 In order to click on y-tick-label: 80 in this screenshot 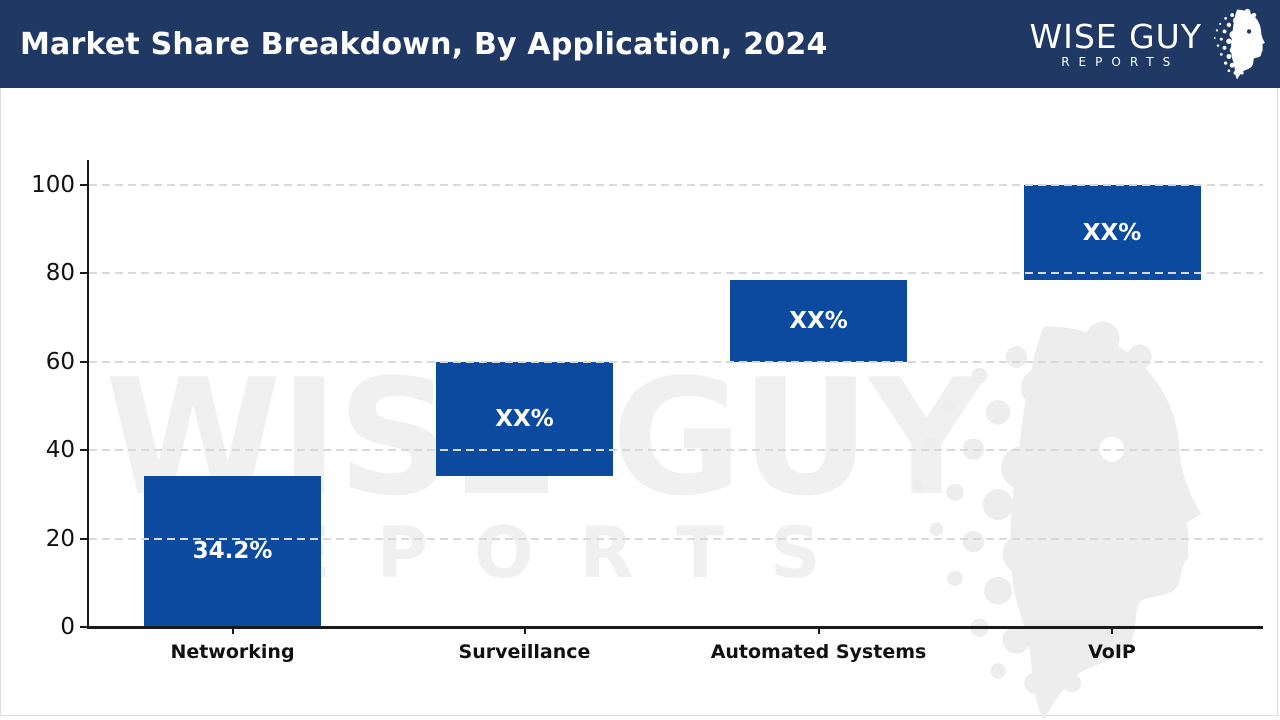, I will do `click(60, 273)`.